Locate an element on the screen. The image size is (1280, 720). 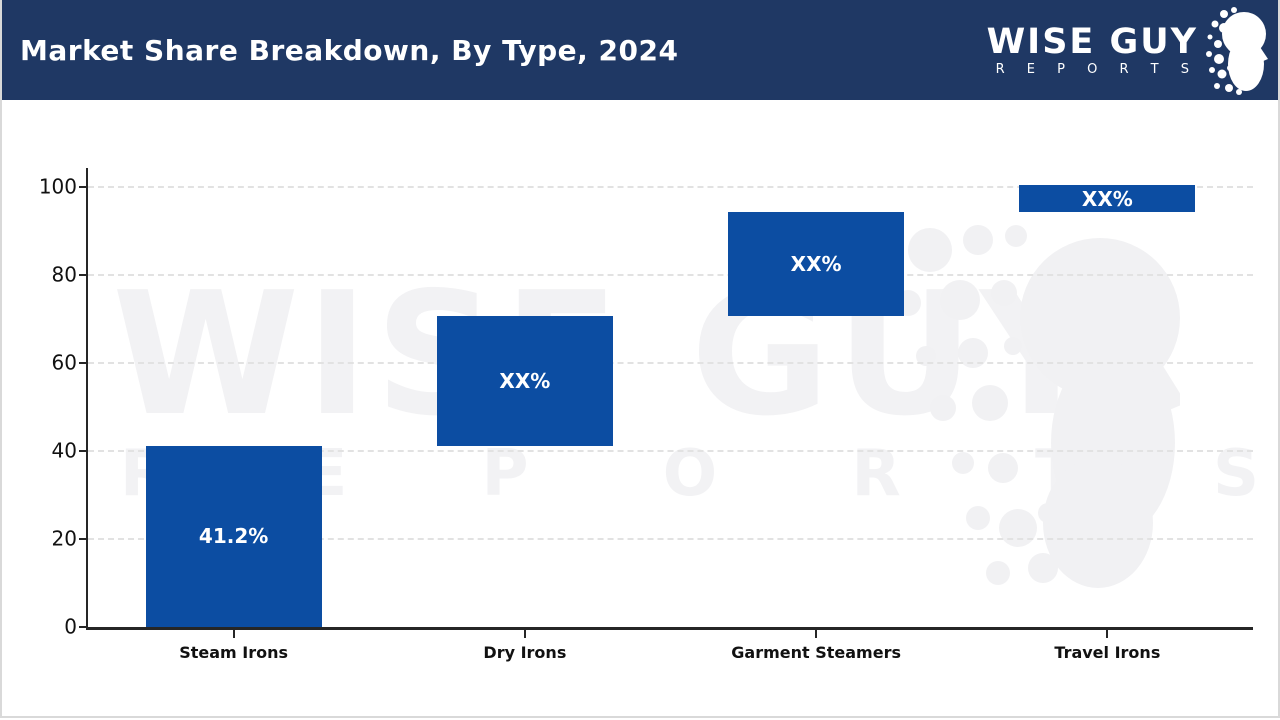
gridline-y40 is located at coordinates (670, 451).